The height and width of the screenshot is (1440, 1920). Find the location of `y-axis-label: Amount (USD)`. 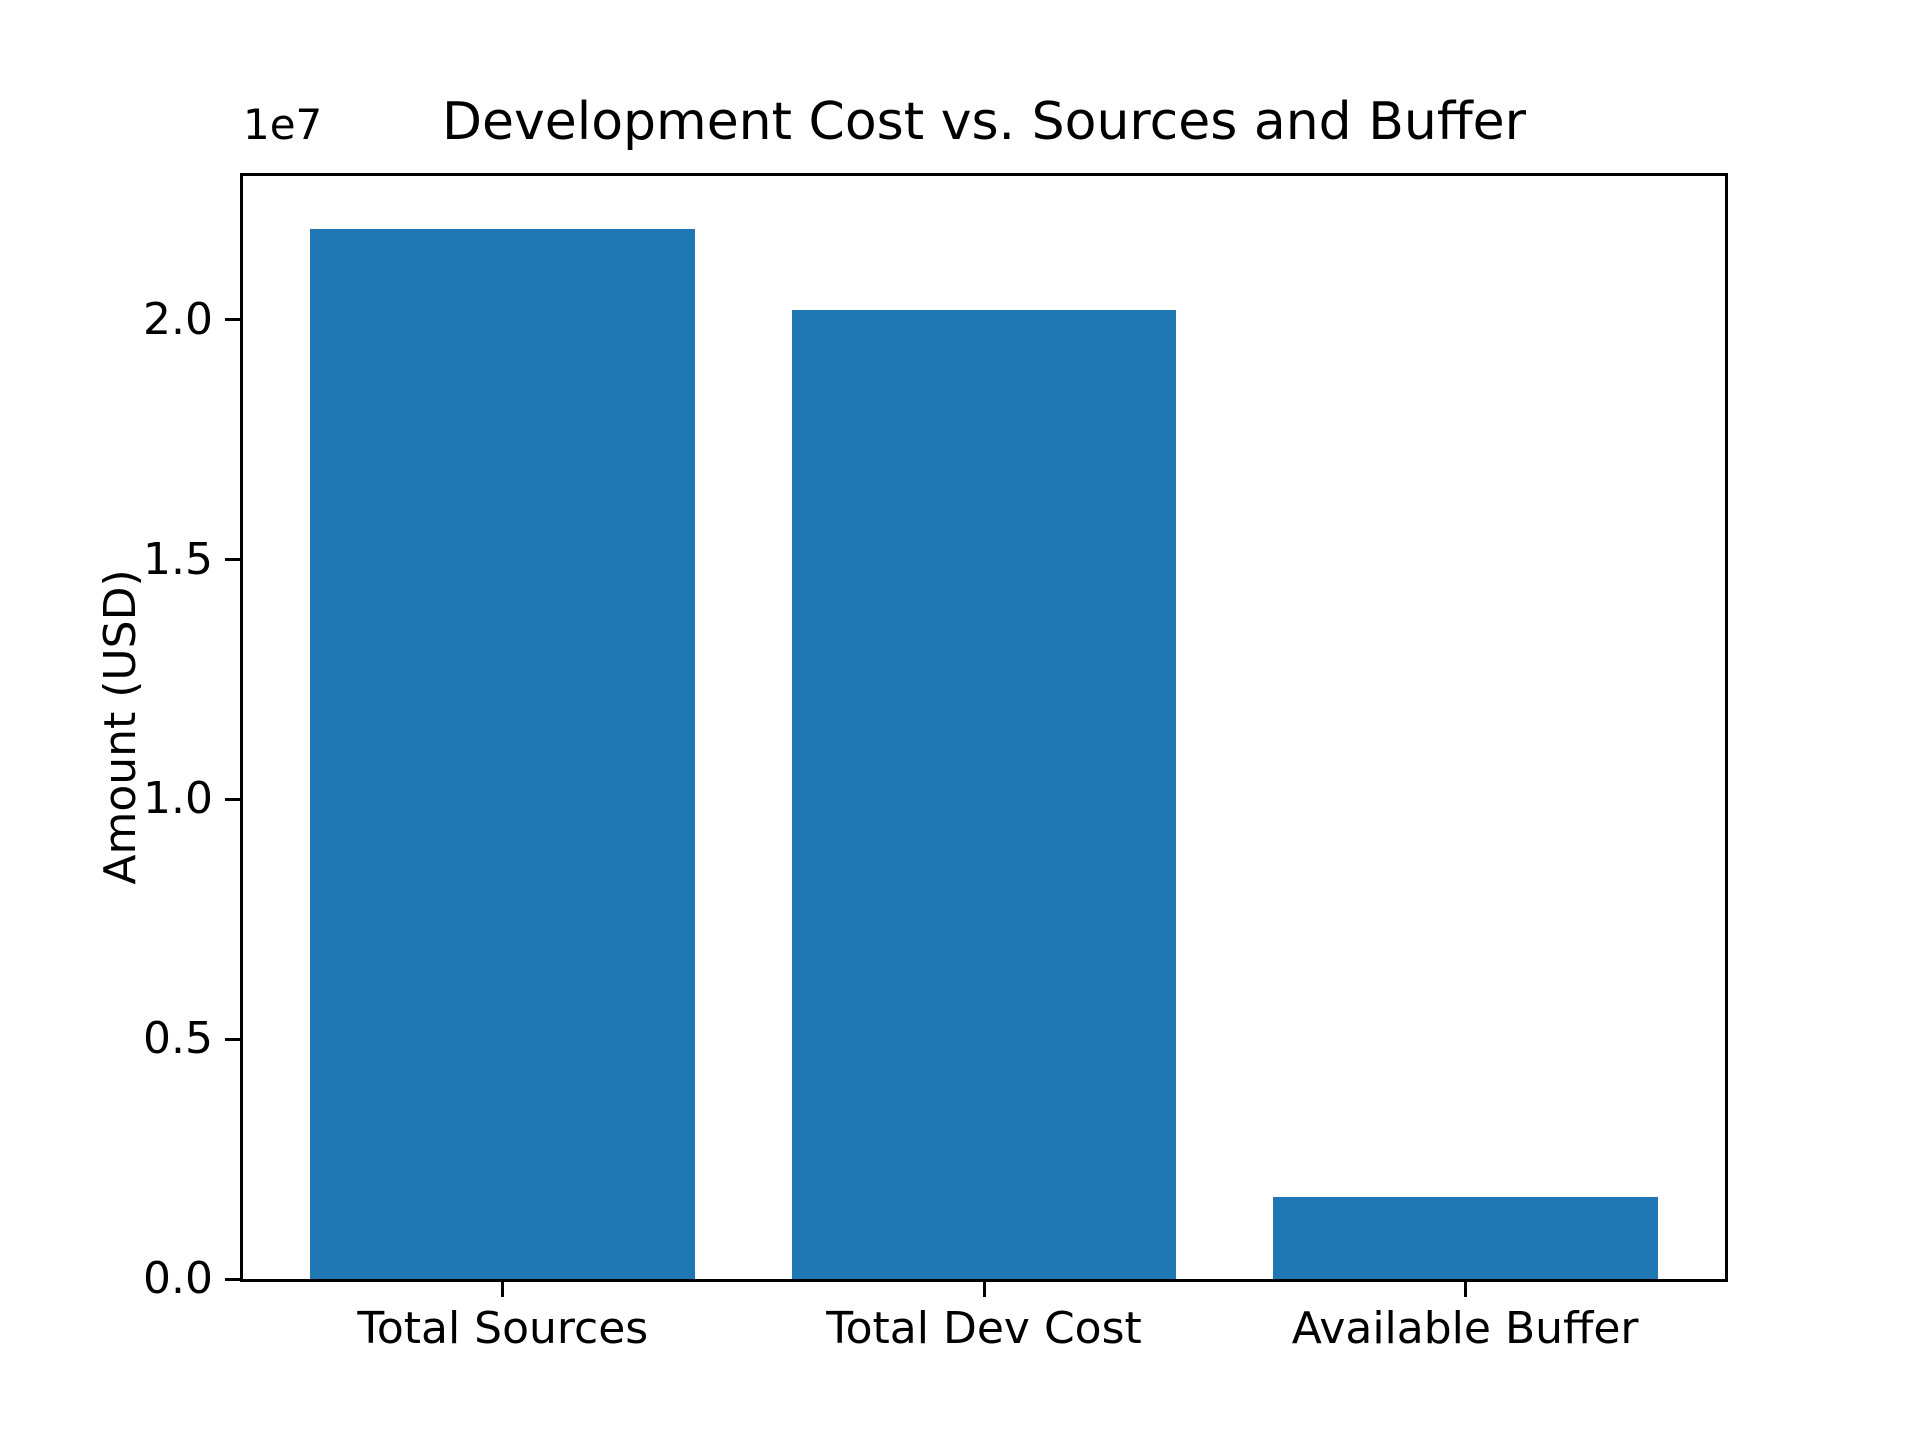

y-axis-label: Amount (USD) is located at coordinates (120, 727).